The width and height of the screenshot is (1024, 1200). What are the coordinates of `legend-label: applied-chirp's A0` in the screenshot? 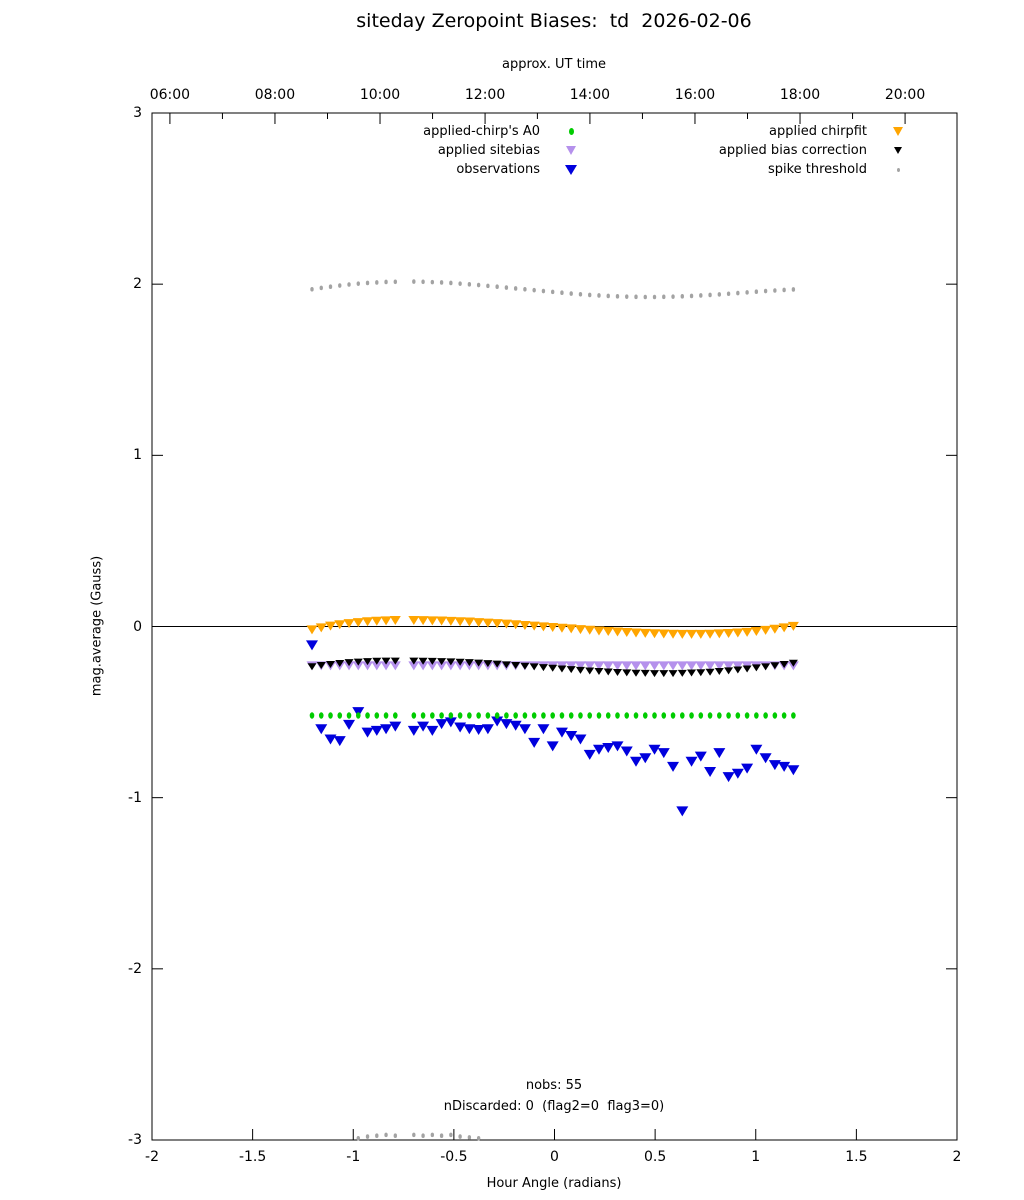 It's located at (481, 131).